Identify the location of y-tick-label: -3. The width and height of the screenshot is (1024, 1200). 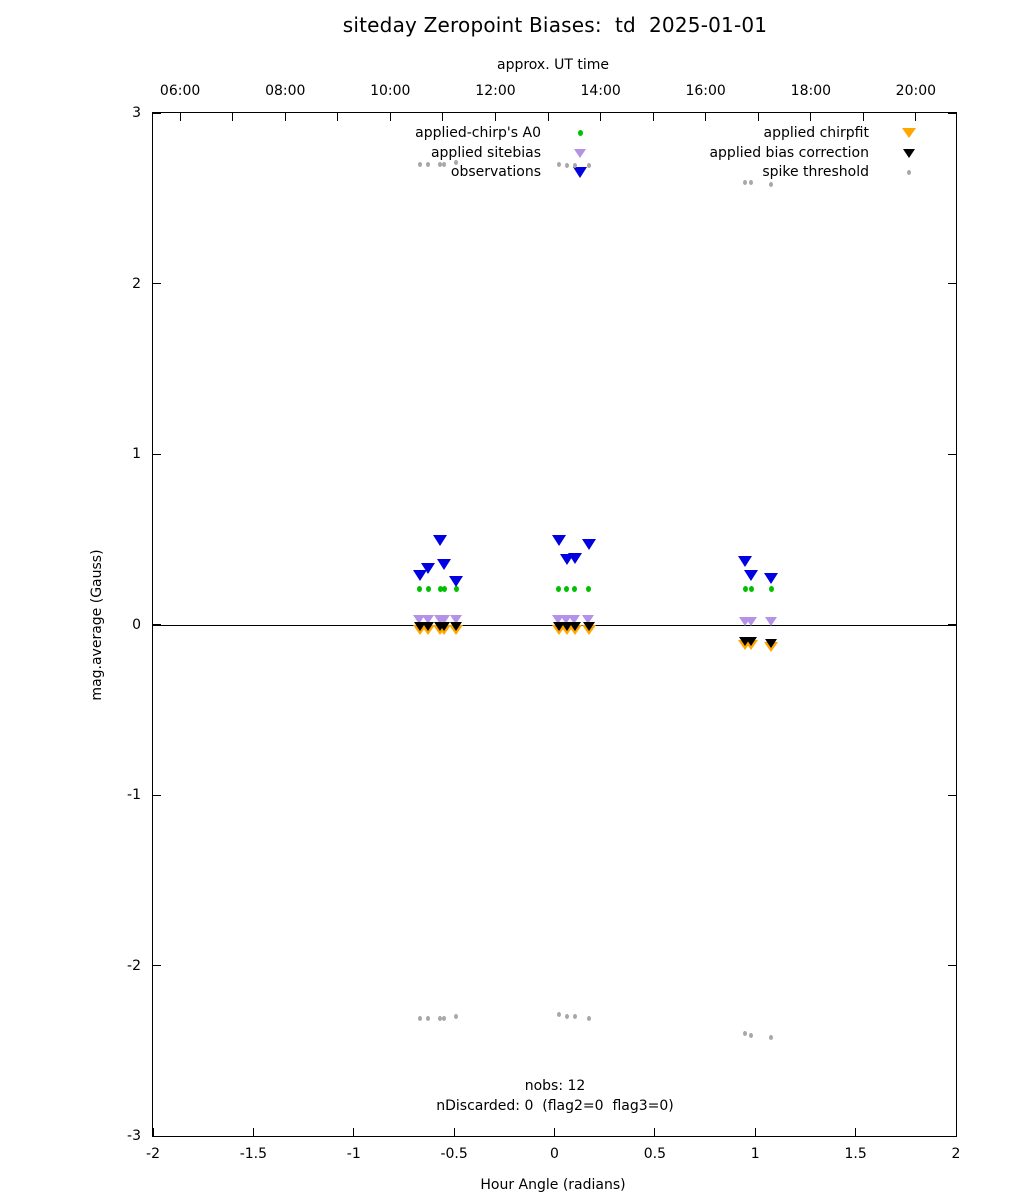
(134, 1136).